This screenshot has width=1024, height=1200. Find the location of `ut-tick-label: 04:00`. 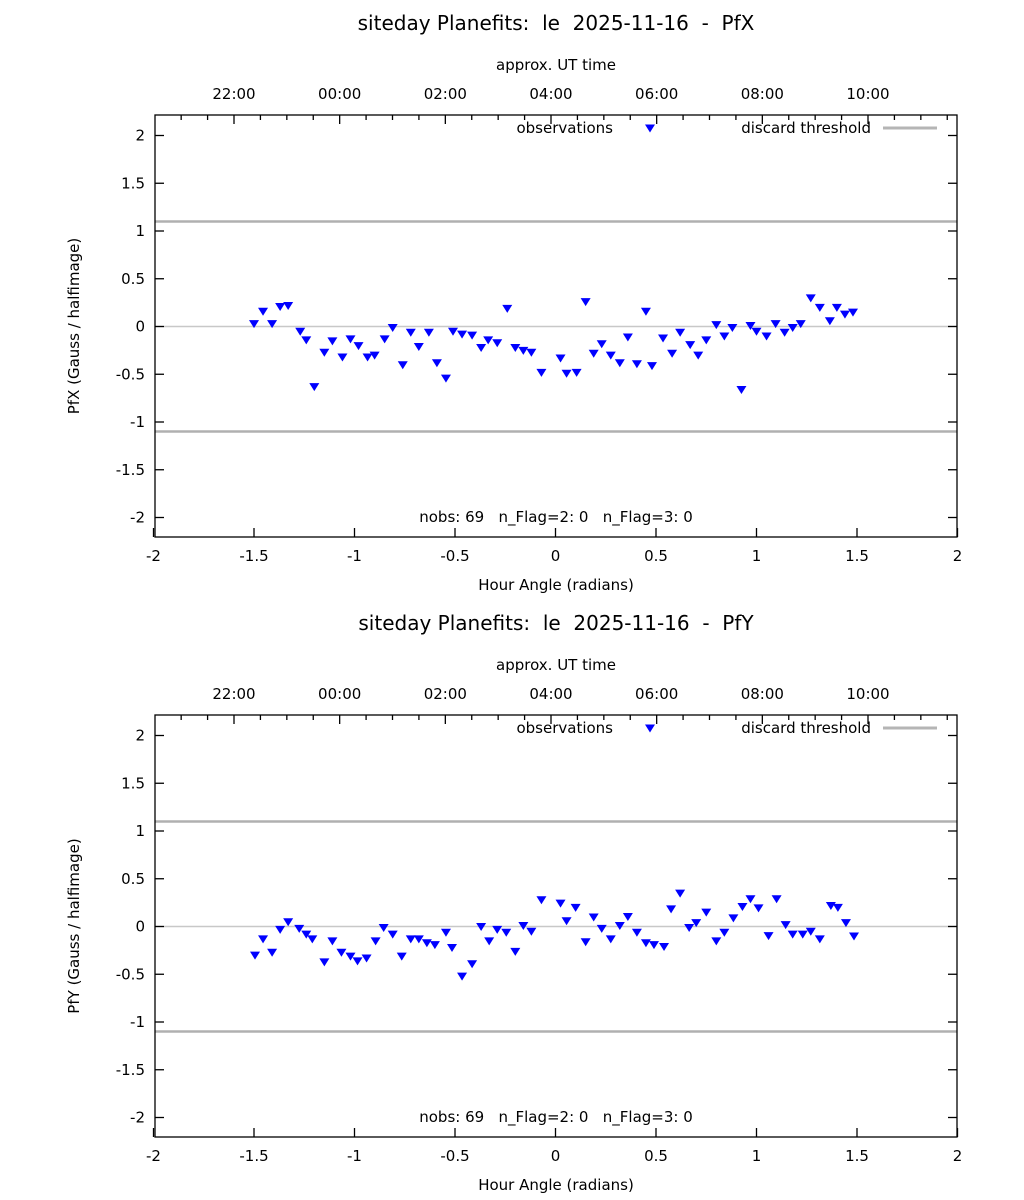

ut-tick-label: 04:00 is located at coordinates (550, 94).